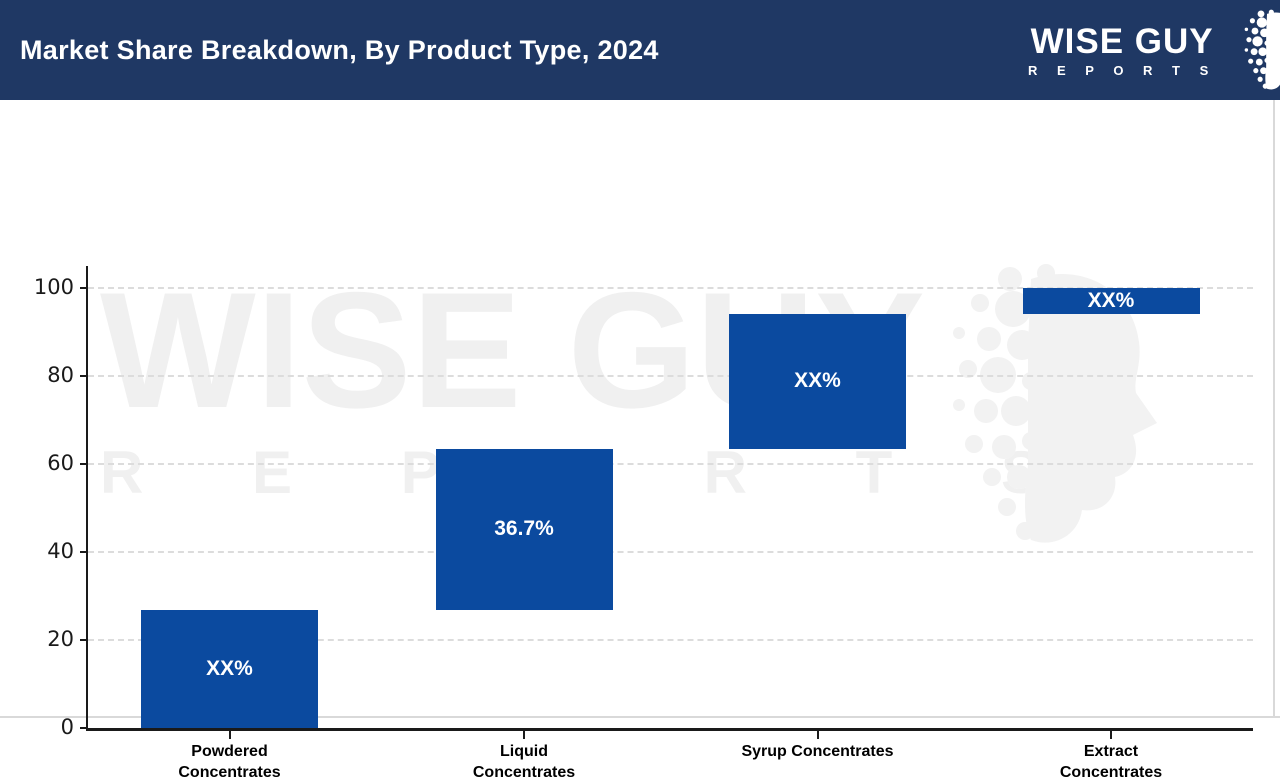  What do you see at coordinates (1055, 403) in the screenshot?
I see `watermark-head-icon` at bounding box center [1055, 403].